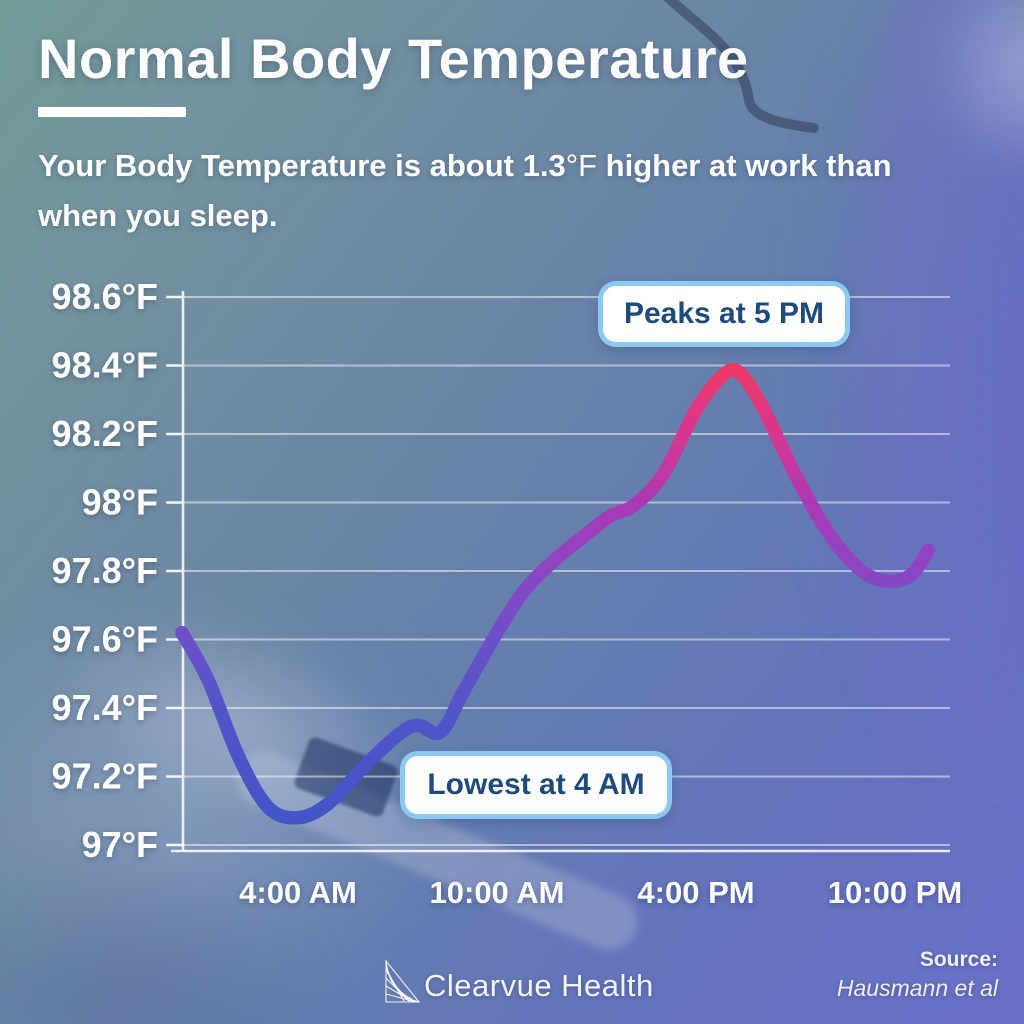  I want to click on annotation-lowest: Lowest at 4 AM, so click(536, 785).